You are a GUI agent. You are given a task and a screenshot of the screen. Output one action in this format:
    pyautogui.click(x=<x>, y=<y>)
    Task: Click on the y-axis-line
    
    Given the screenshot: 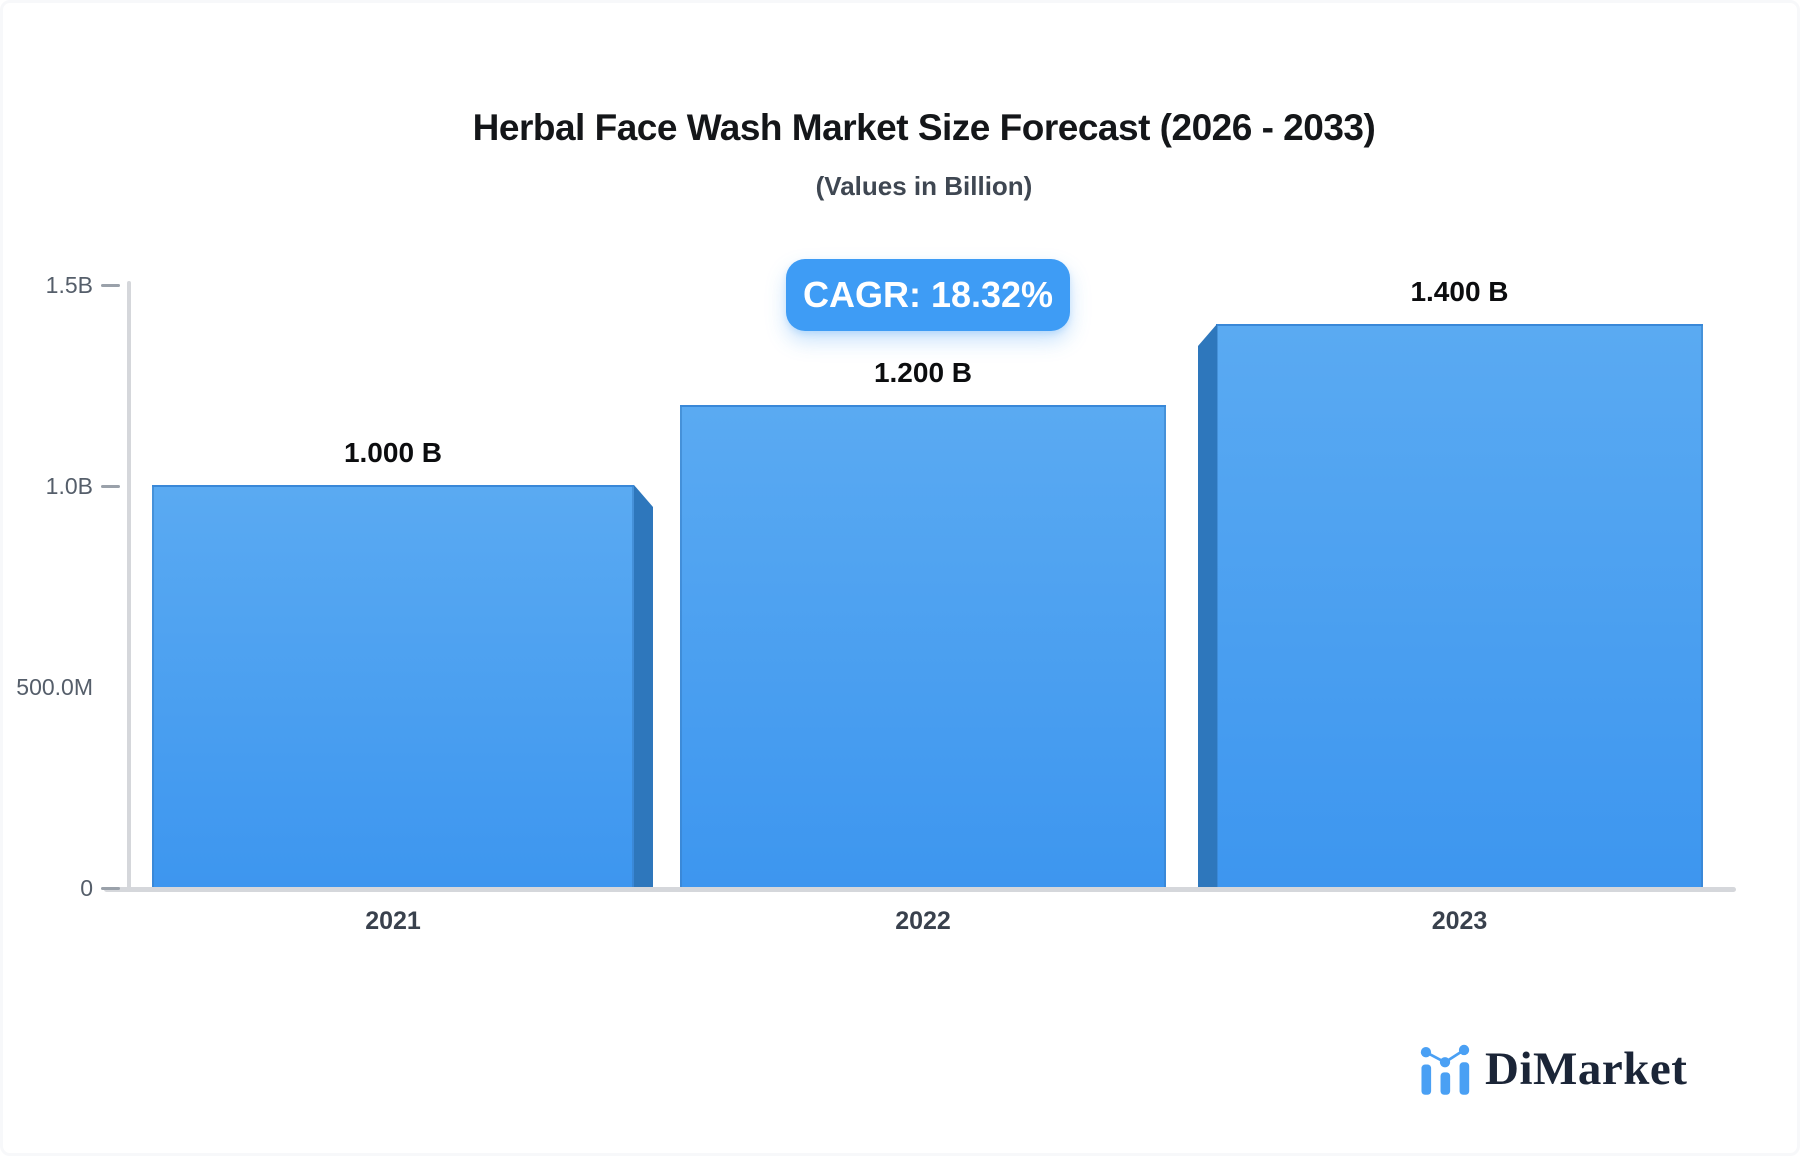 What is the action you would take?
    pyautogui.click(x=129, y=586)
    